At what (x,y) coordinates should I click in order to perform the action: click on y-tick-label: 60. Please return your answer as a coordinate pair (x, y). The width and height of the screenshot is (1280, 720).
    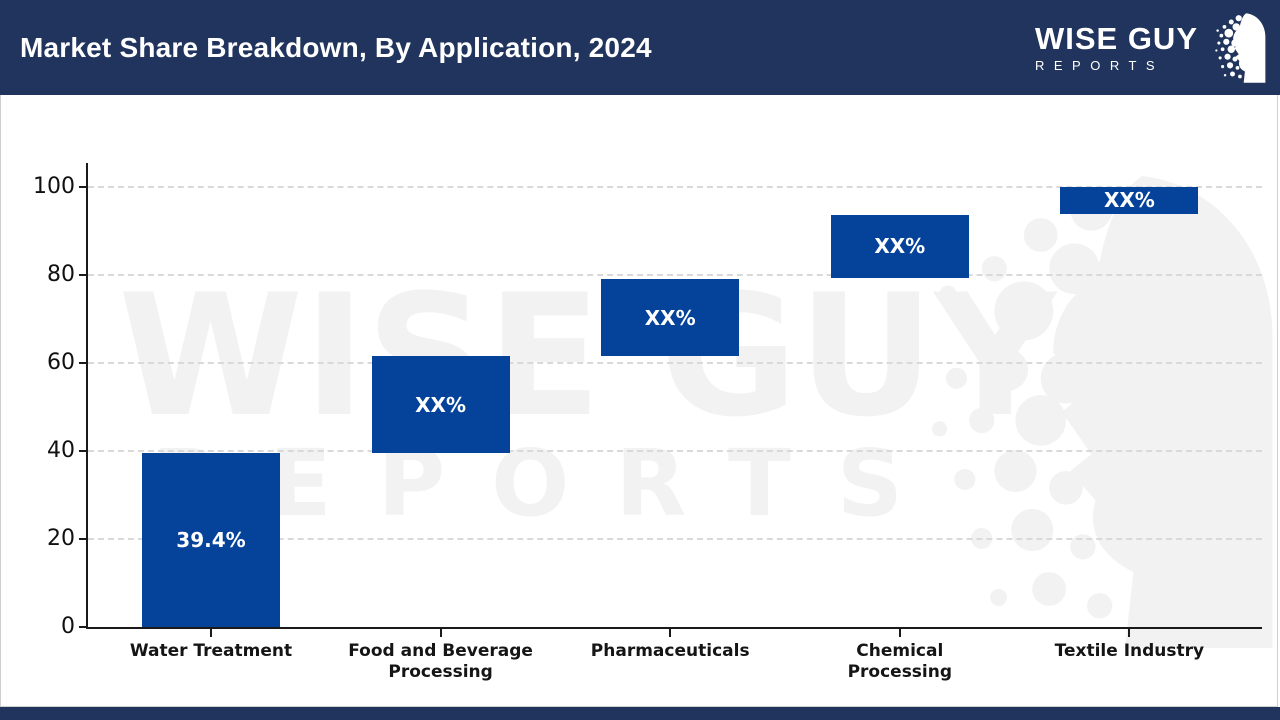
    Looking at the image, I should click on (61, 362).